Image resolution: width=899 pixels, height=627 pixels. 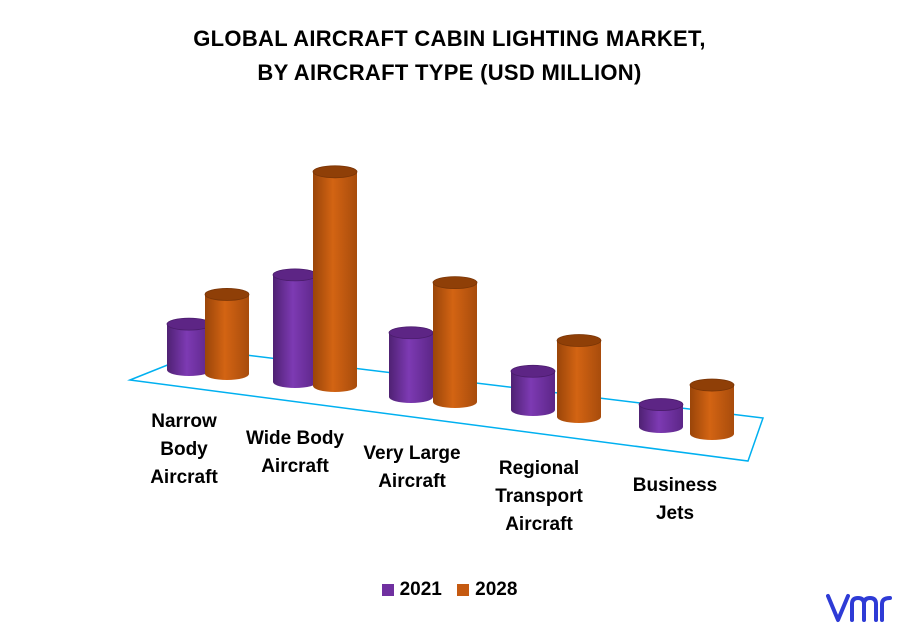 I want to click on category-label-line: Body, so click(x=184, y=449).